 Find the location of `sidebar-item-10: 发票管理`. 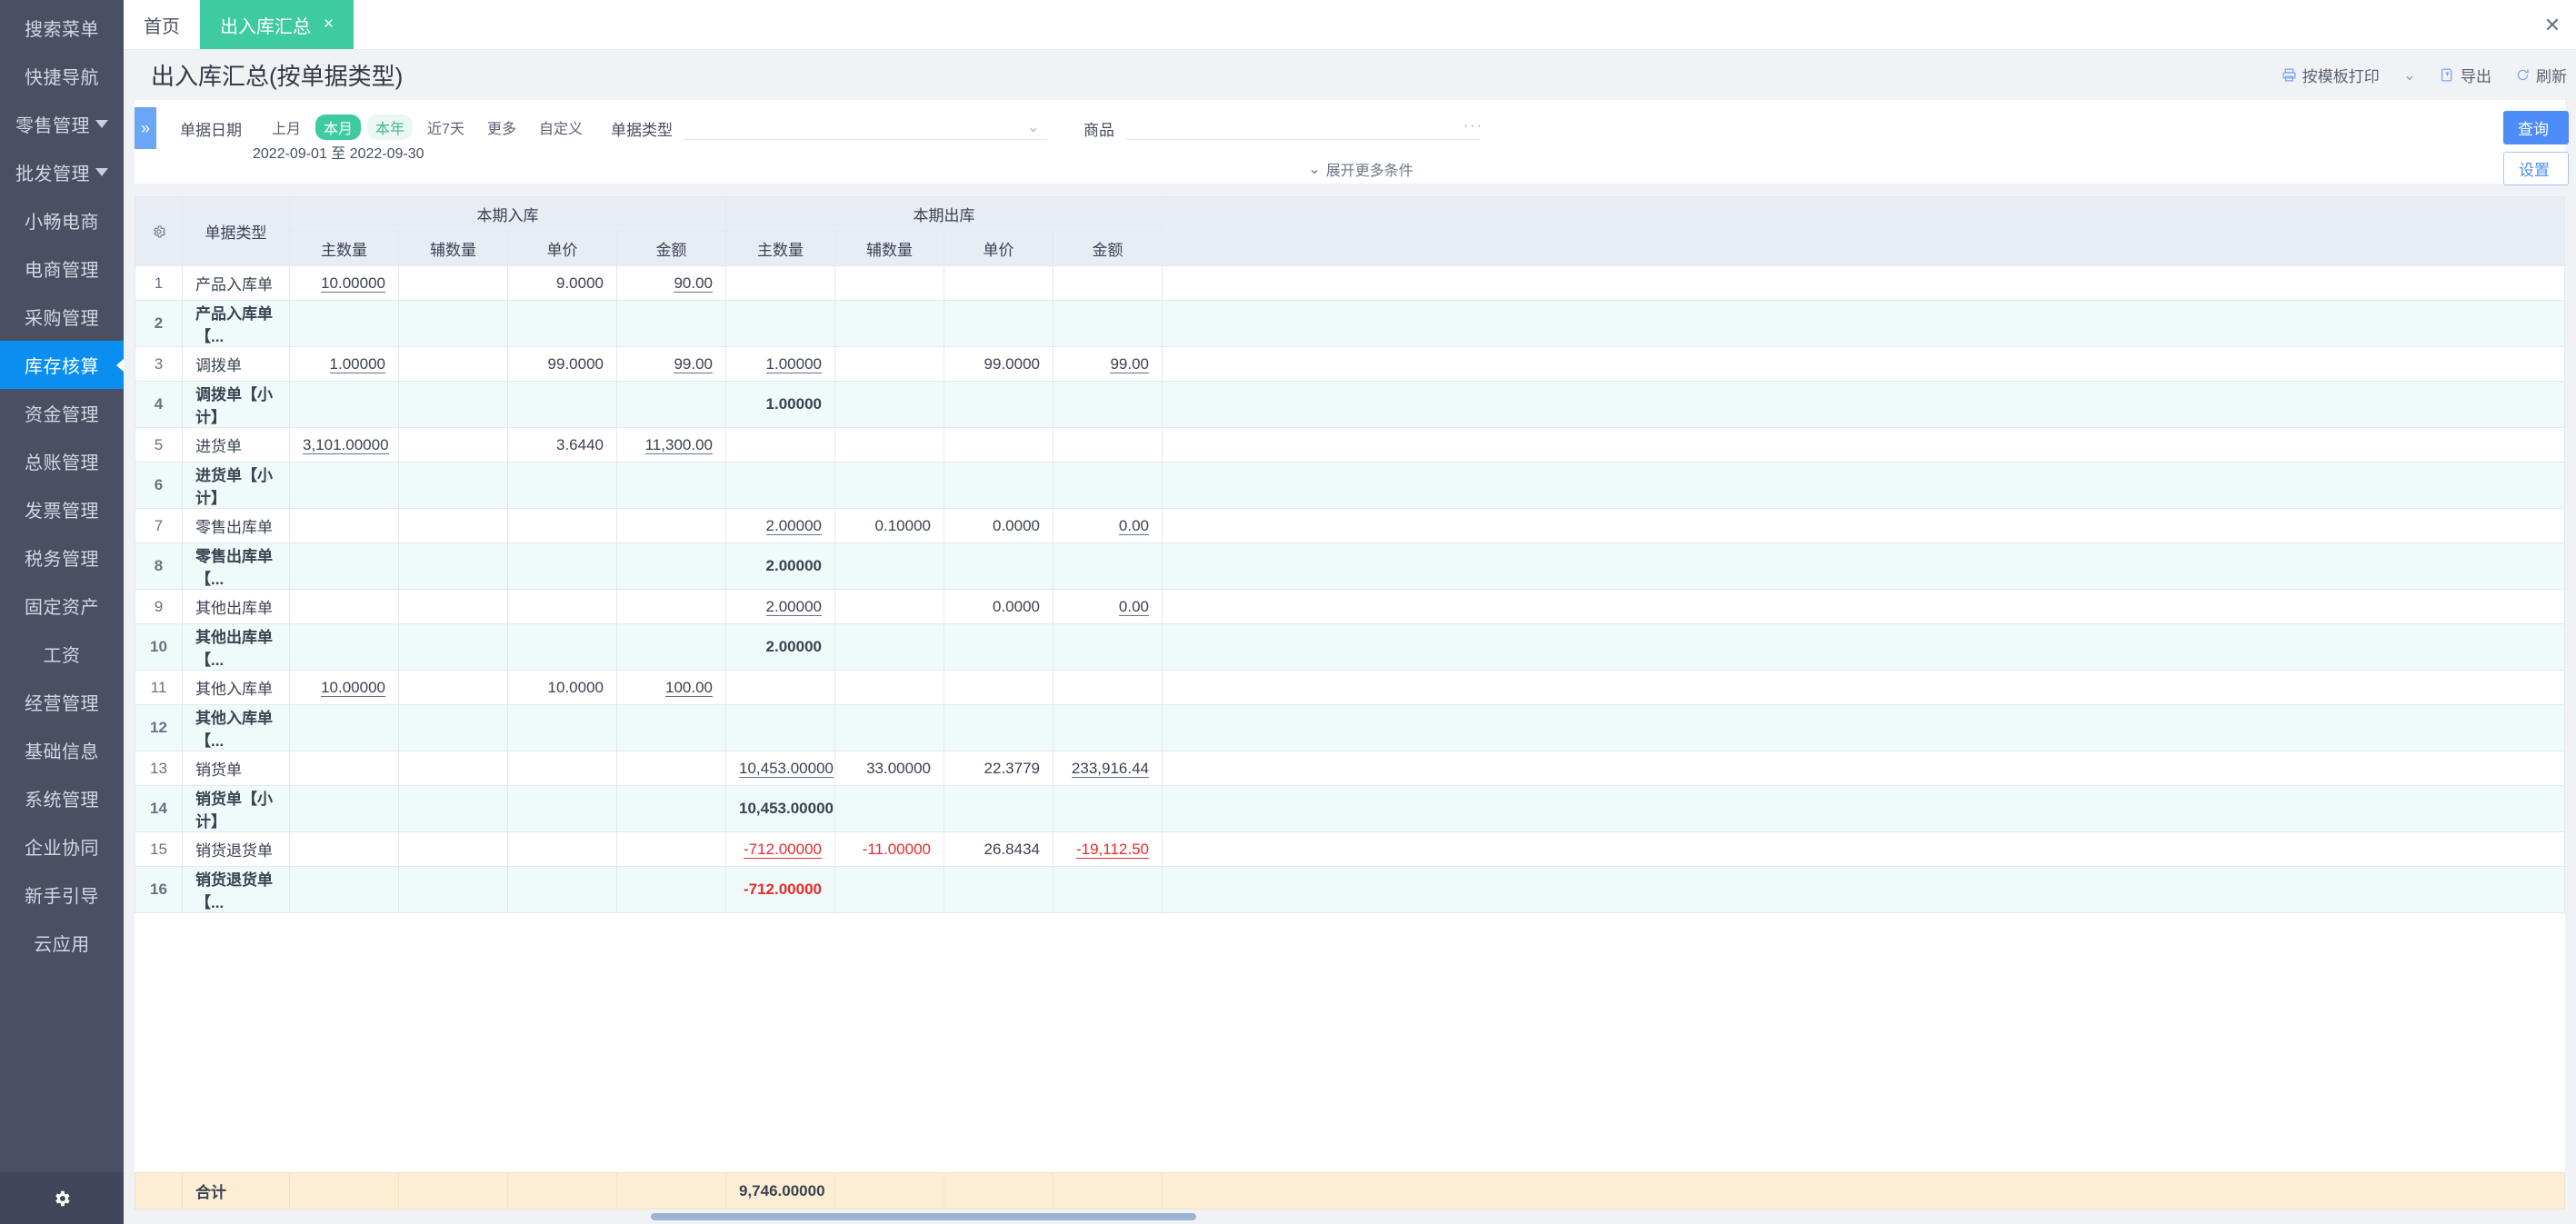

sidebar-item-10: 发票管理 is located at coordinates (62, 509).